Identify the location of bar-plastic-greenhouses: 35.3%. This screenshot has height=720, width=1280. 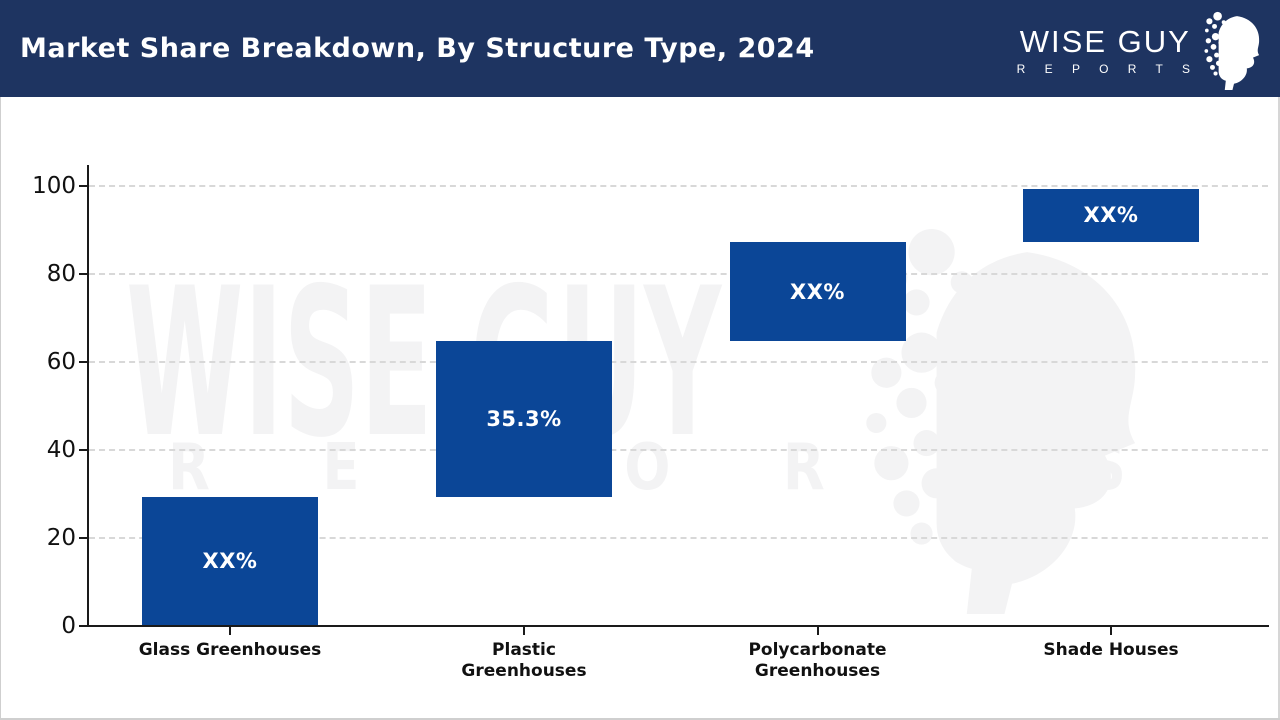
(524, 419).